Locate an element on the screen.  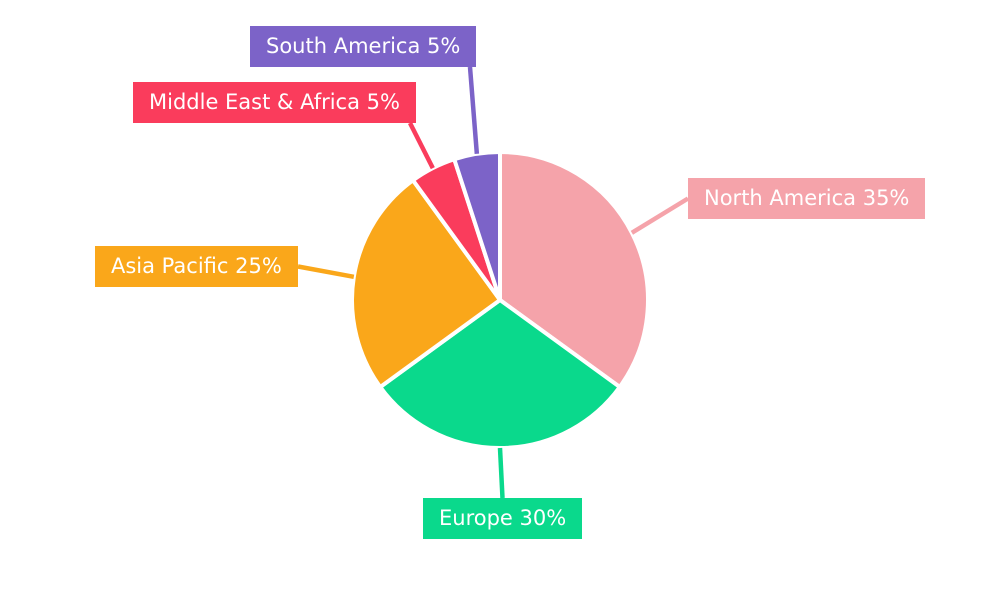
leader-line-europe is located at coordinates (501, 473).